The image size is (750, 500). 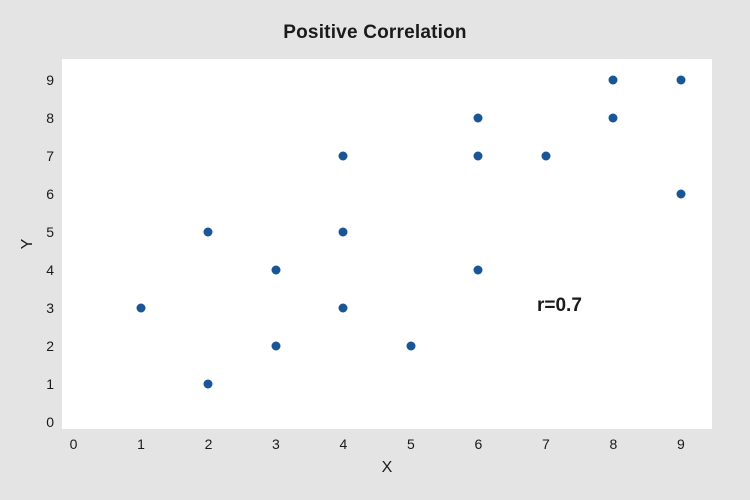 What do you see at coordinates (50, 79) in the screenshot?
I see `y-tick-label: 9` at bounding box center [50, 79].